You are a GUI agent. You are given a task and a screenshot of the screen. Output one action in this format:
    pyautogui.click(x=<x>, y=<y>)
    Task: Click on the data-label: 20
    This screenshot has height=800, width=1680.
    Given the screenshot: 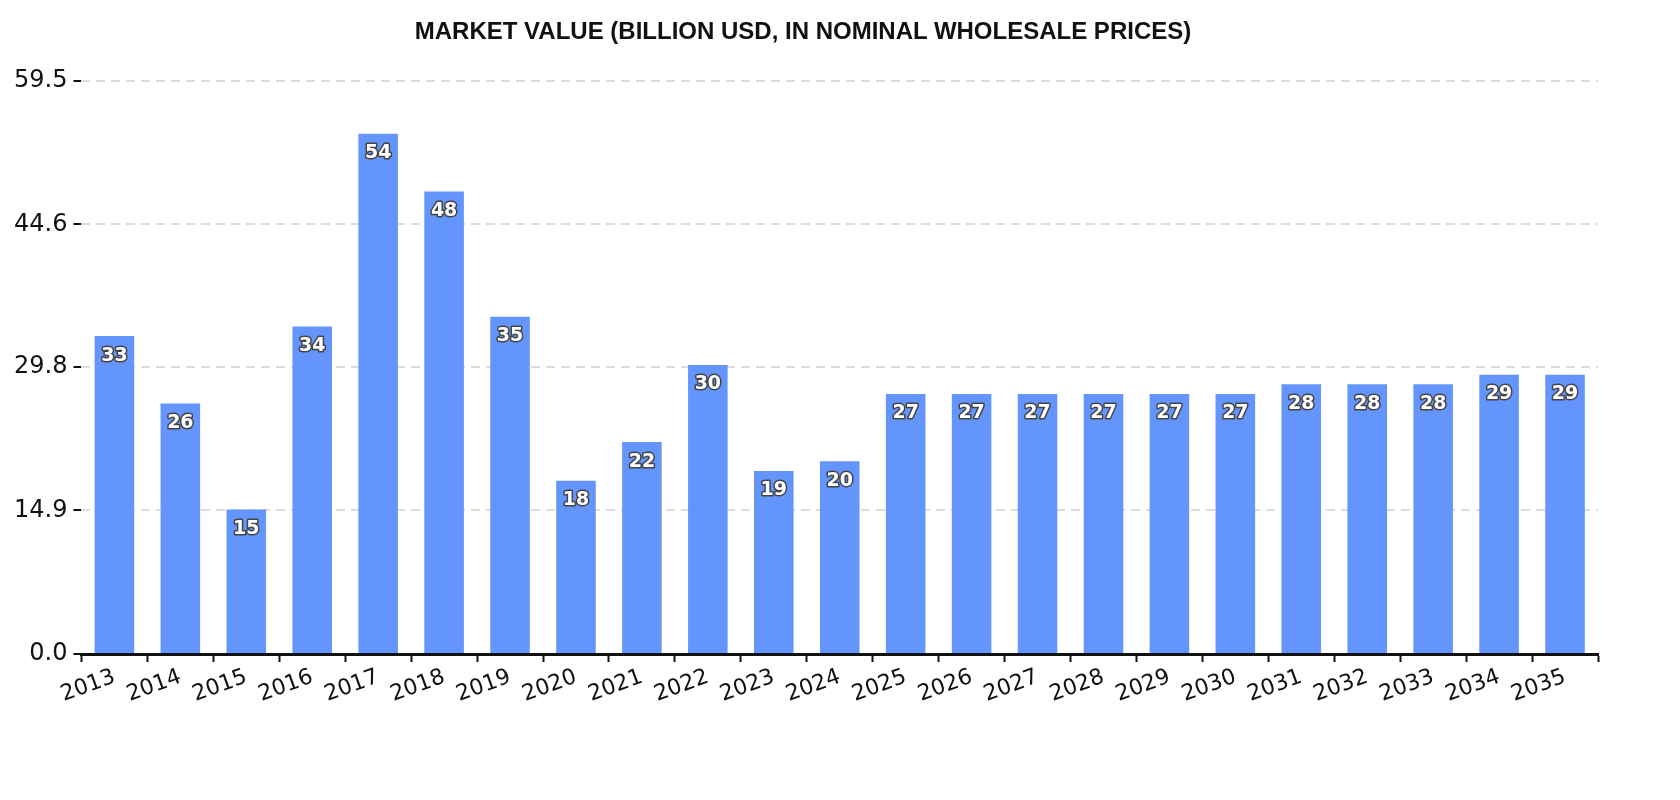 What is the action you would take?
    pyautogui.click(x=839, y=478)
    